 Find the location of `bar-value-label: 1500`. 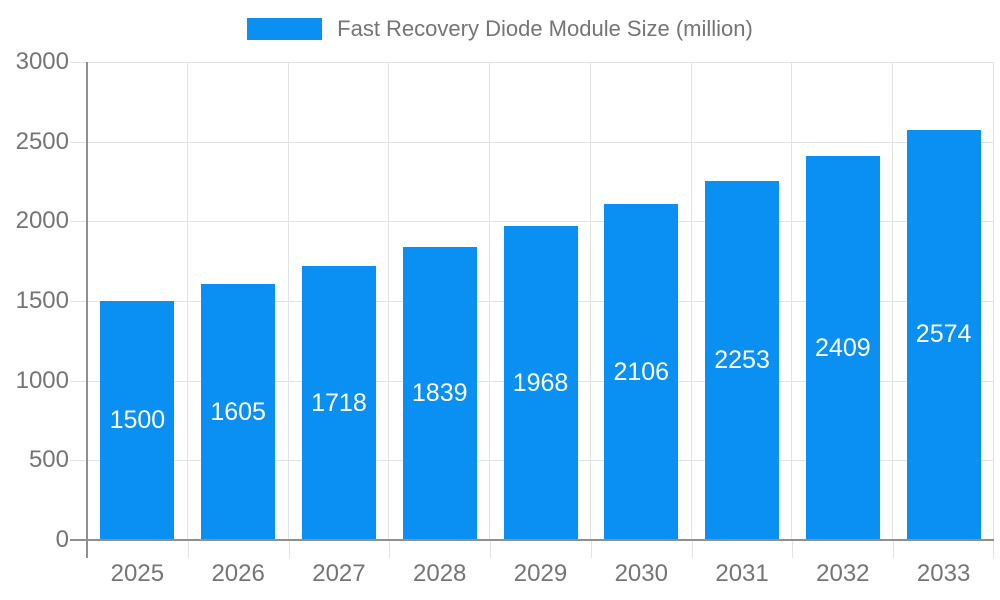

bar-value-label: 1500 is located at coordinates (137, 420).